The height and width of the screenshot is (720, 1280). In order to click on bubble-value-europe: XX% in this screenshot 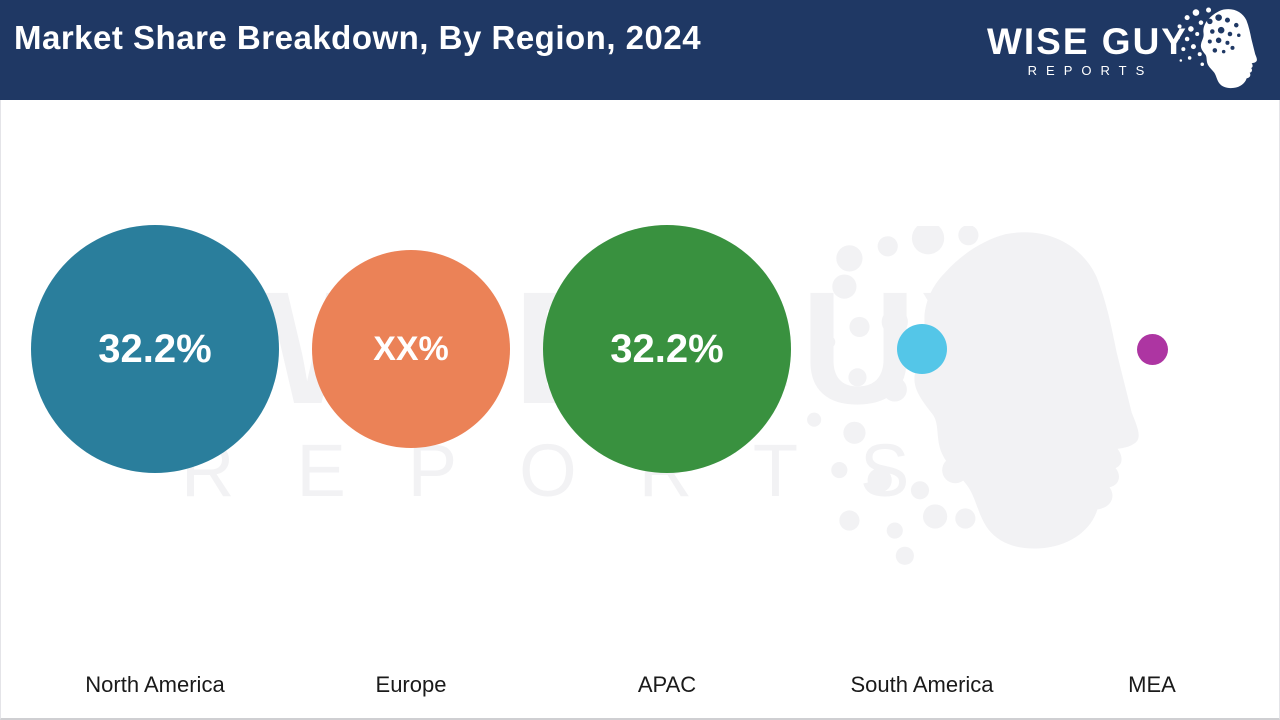, I will do `click(411, 348)`.